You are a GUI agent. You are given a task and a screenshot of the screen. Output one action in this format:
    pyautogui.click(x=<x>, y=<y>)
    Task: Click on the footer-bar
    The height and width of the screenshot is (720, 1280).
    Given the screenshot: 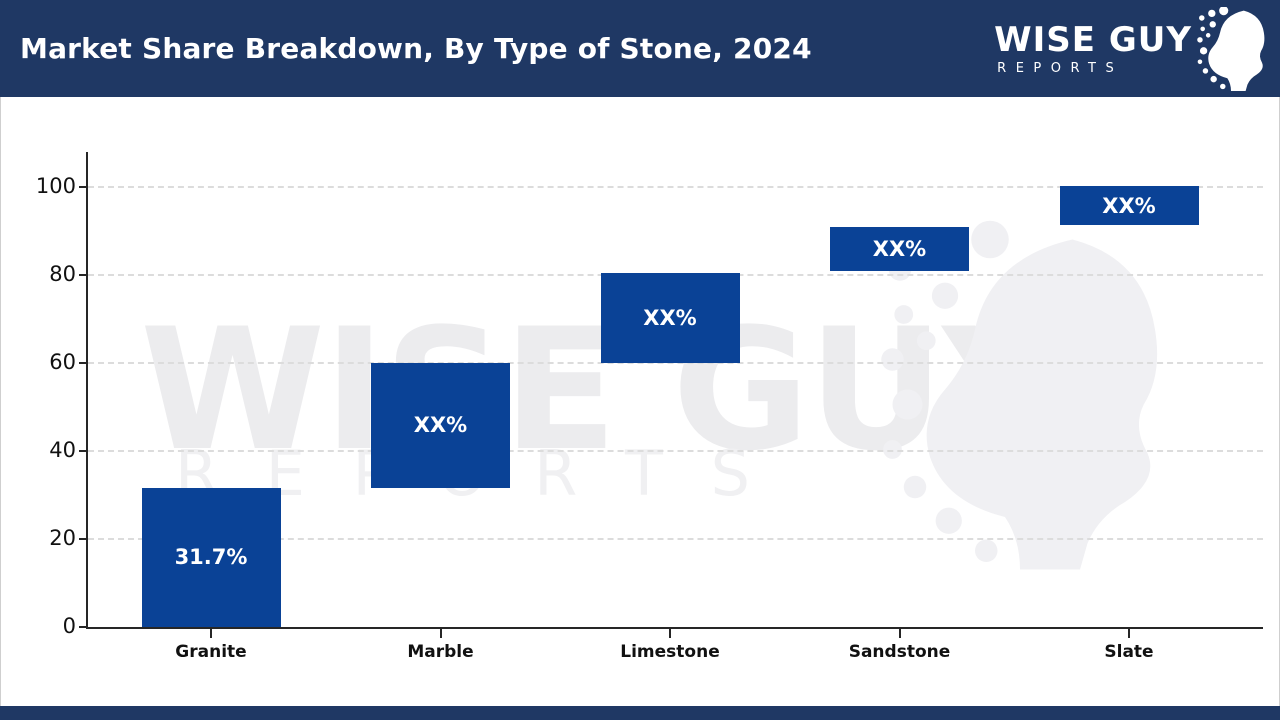 What is the action you would take?
    pyautogui.click(x=640, y=713)
    